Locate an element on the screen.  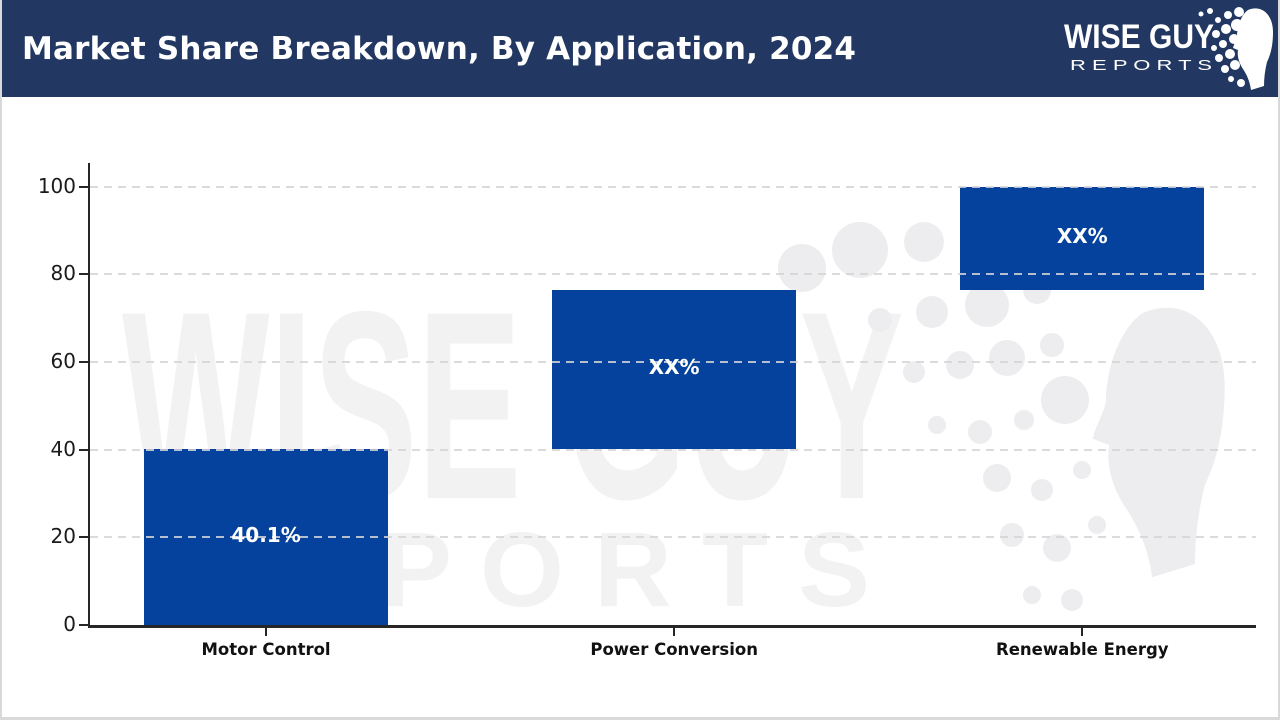
x-axis-spine is located at coordinates (672, 626).